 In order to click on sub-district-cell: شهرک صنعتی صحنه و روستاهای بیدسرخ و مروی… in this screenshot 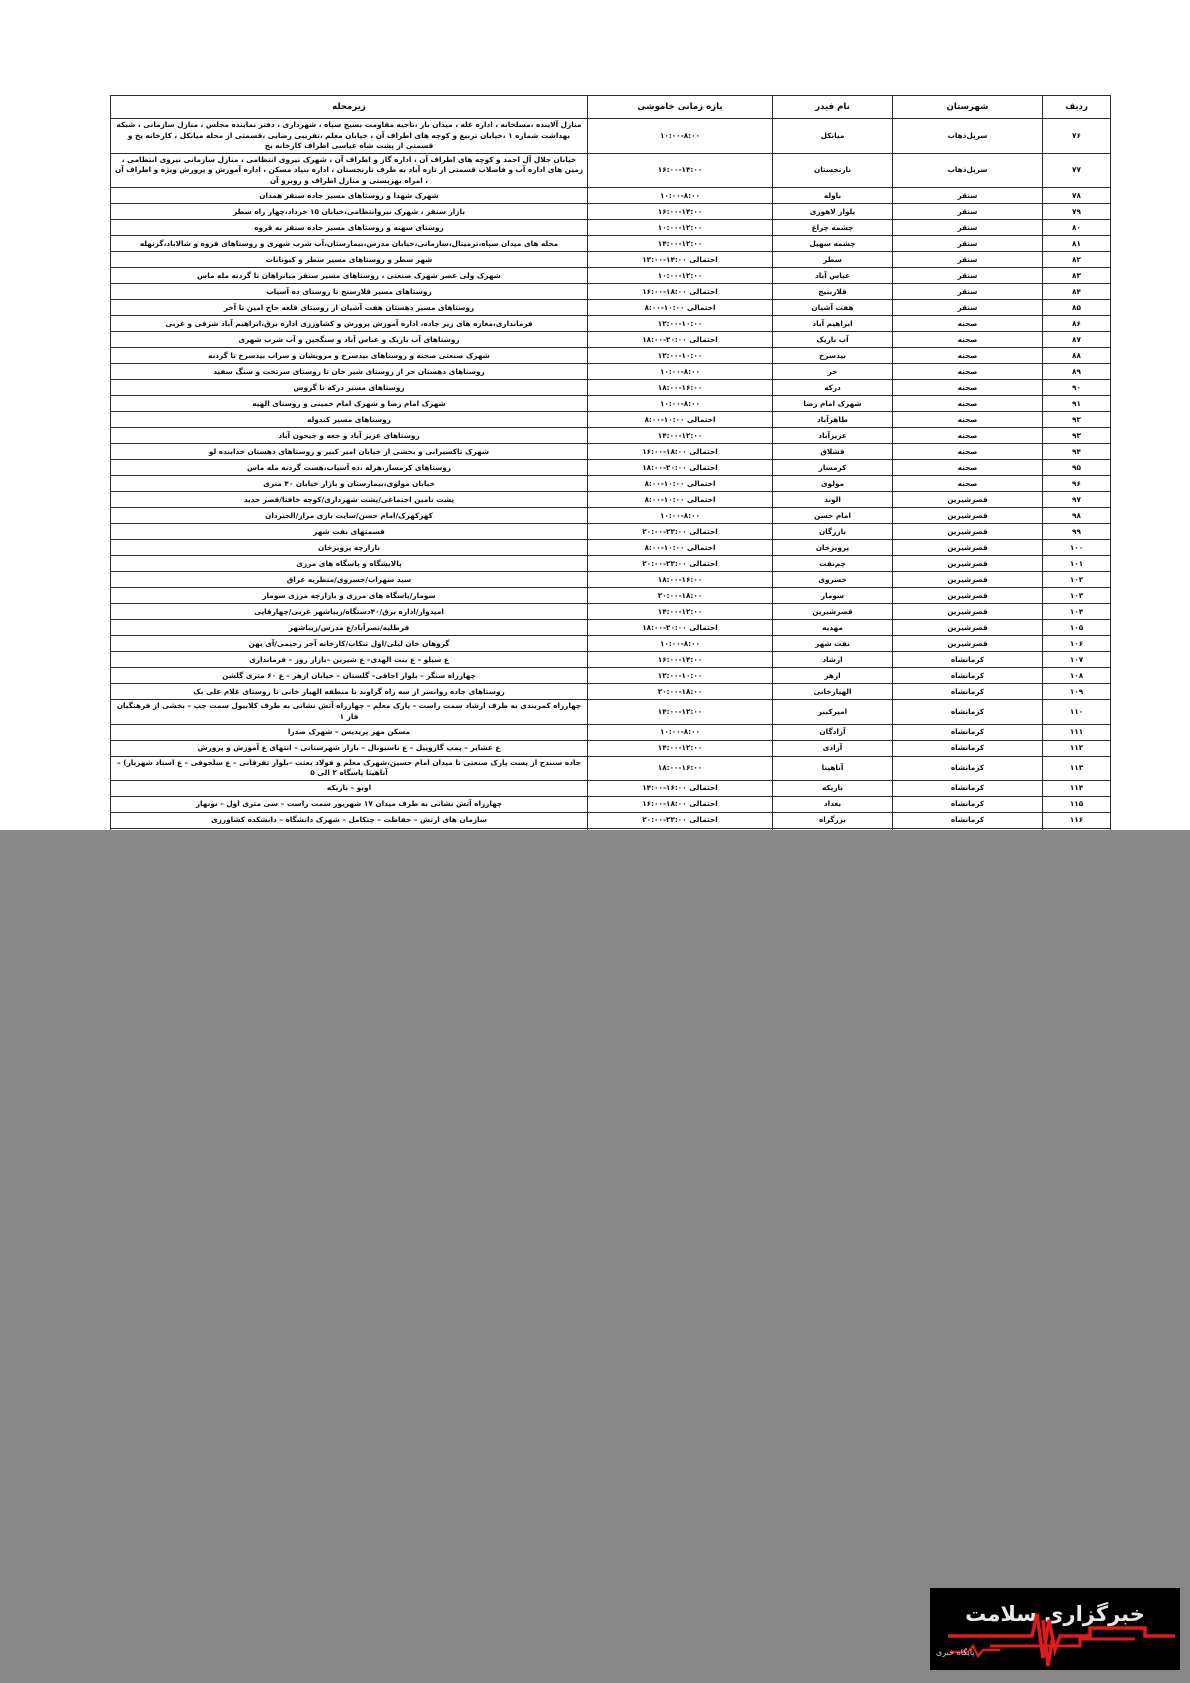, I will do `click(349, 356)`.